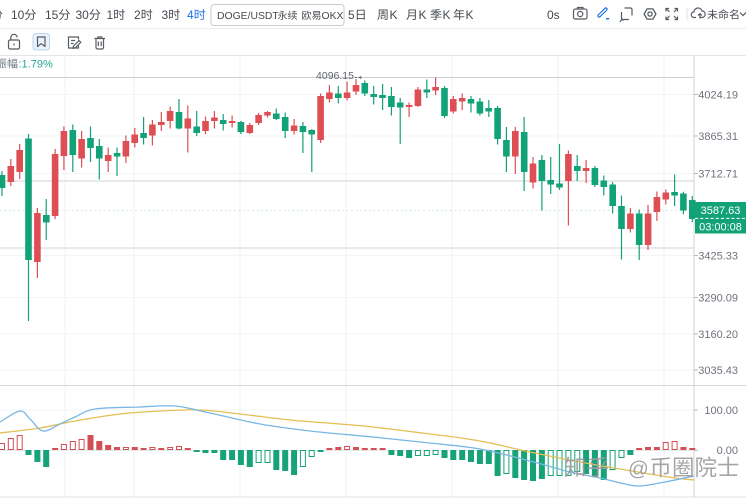 The image size is (746, 500). I want to click on svg-text: 3290.09, so click(718, 298).